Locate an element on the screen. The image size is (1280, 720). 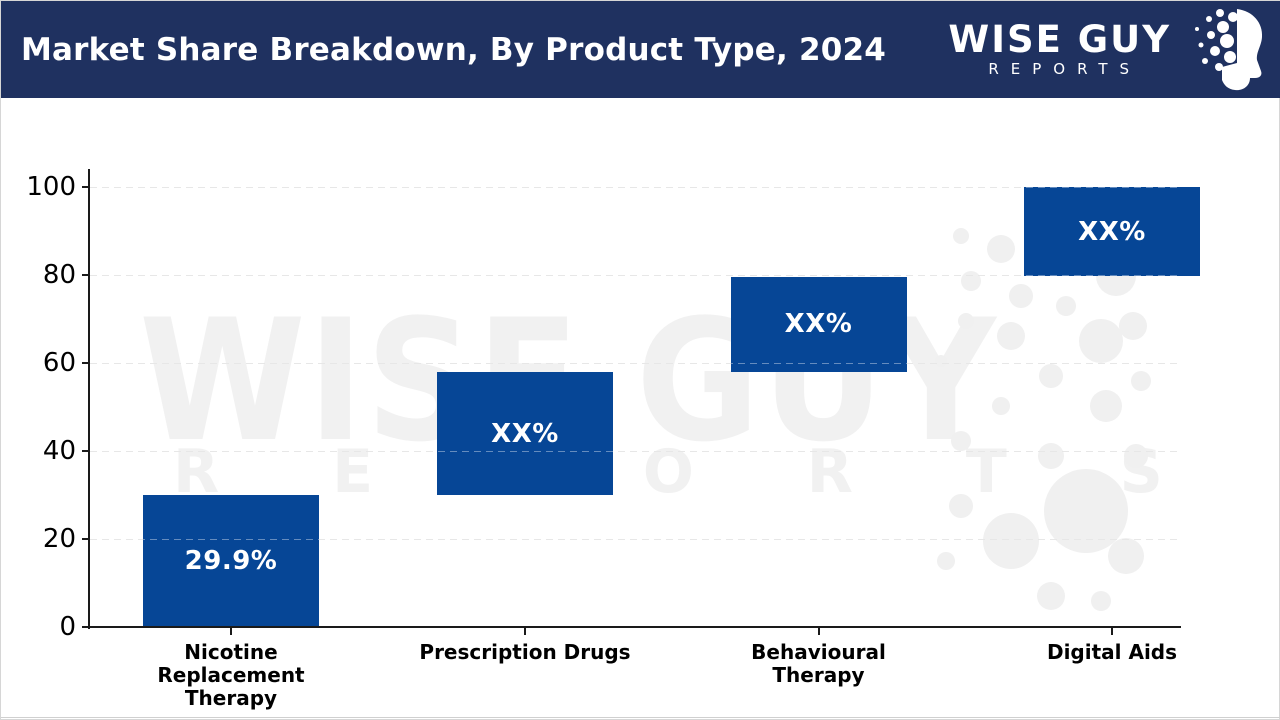
ytick-label-20: 20 is located at coordinates (59, 539).